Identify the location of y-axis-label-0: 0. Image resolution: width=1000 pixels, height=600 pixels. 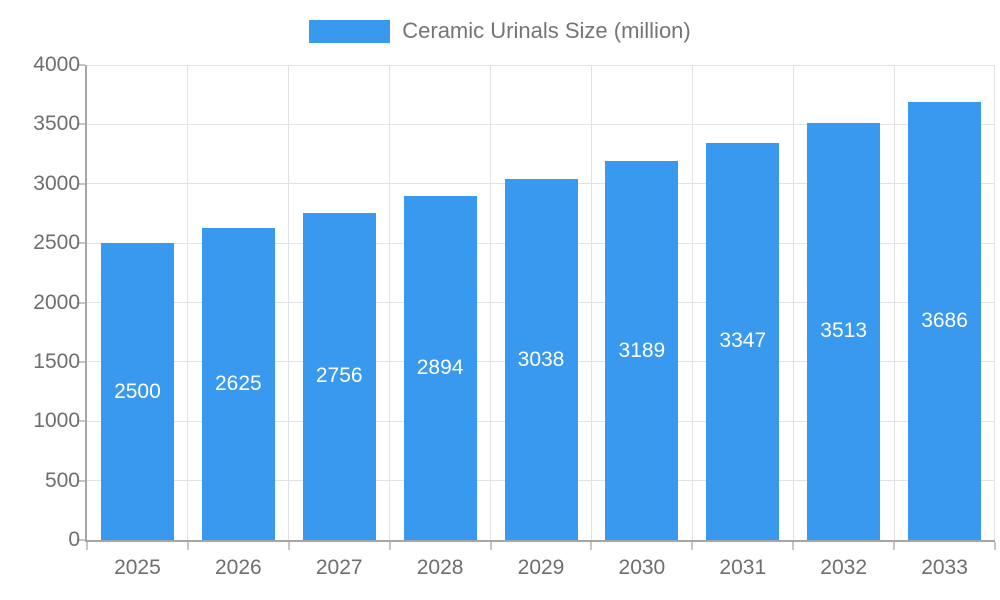
(74, 539).